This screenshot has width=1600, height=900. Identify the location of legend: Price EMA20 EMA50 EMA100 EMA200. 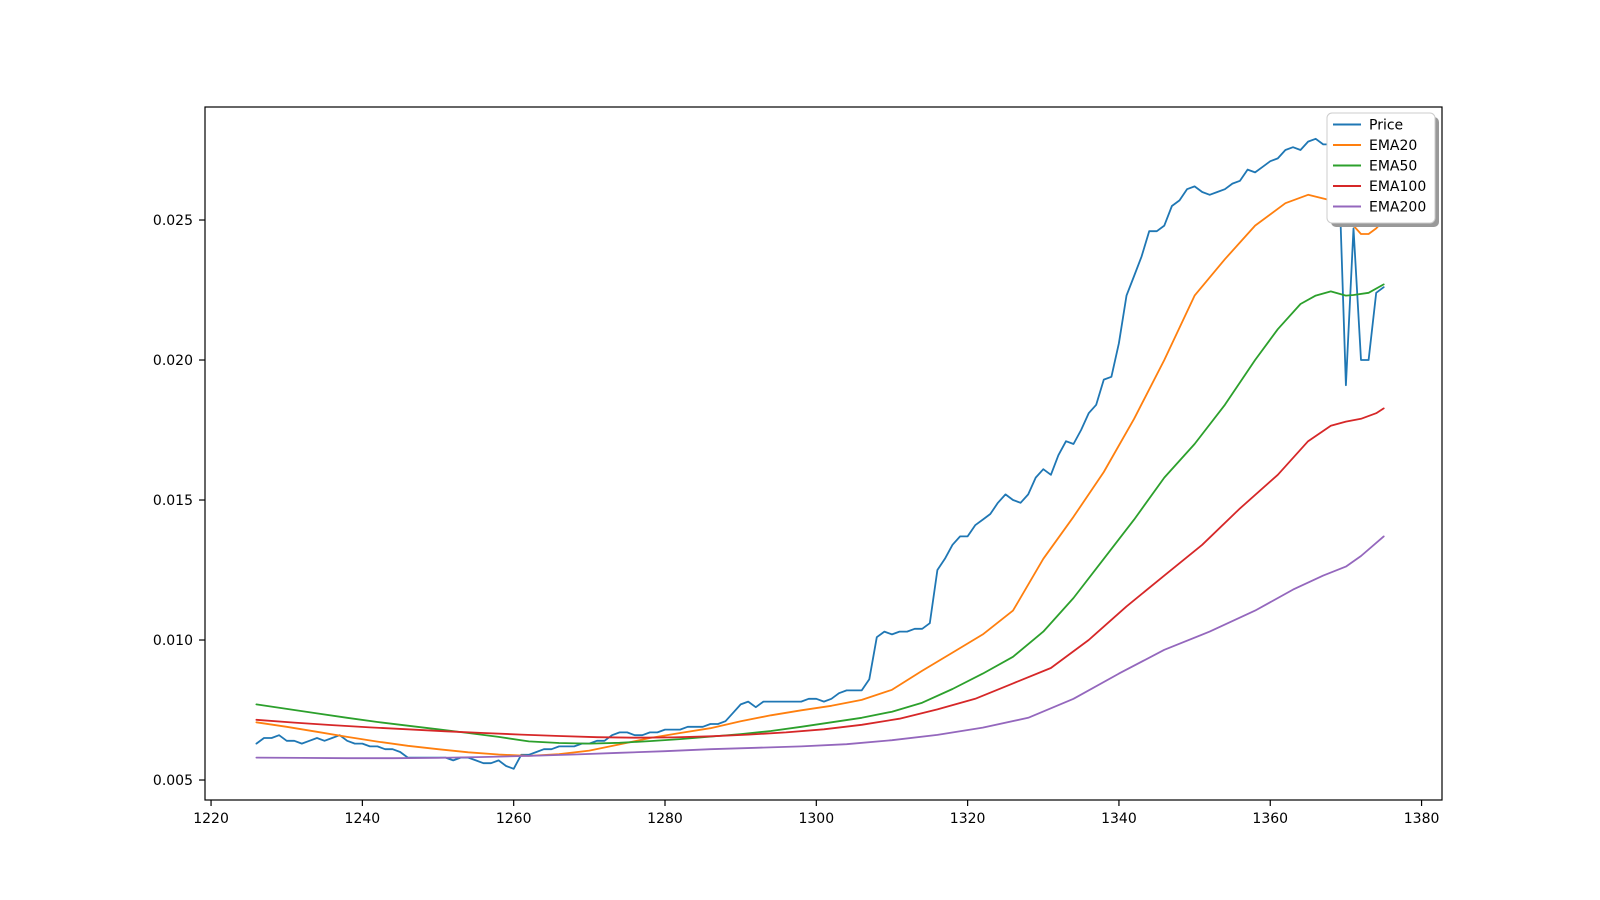
(1382, 169).